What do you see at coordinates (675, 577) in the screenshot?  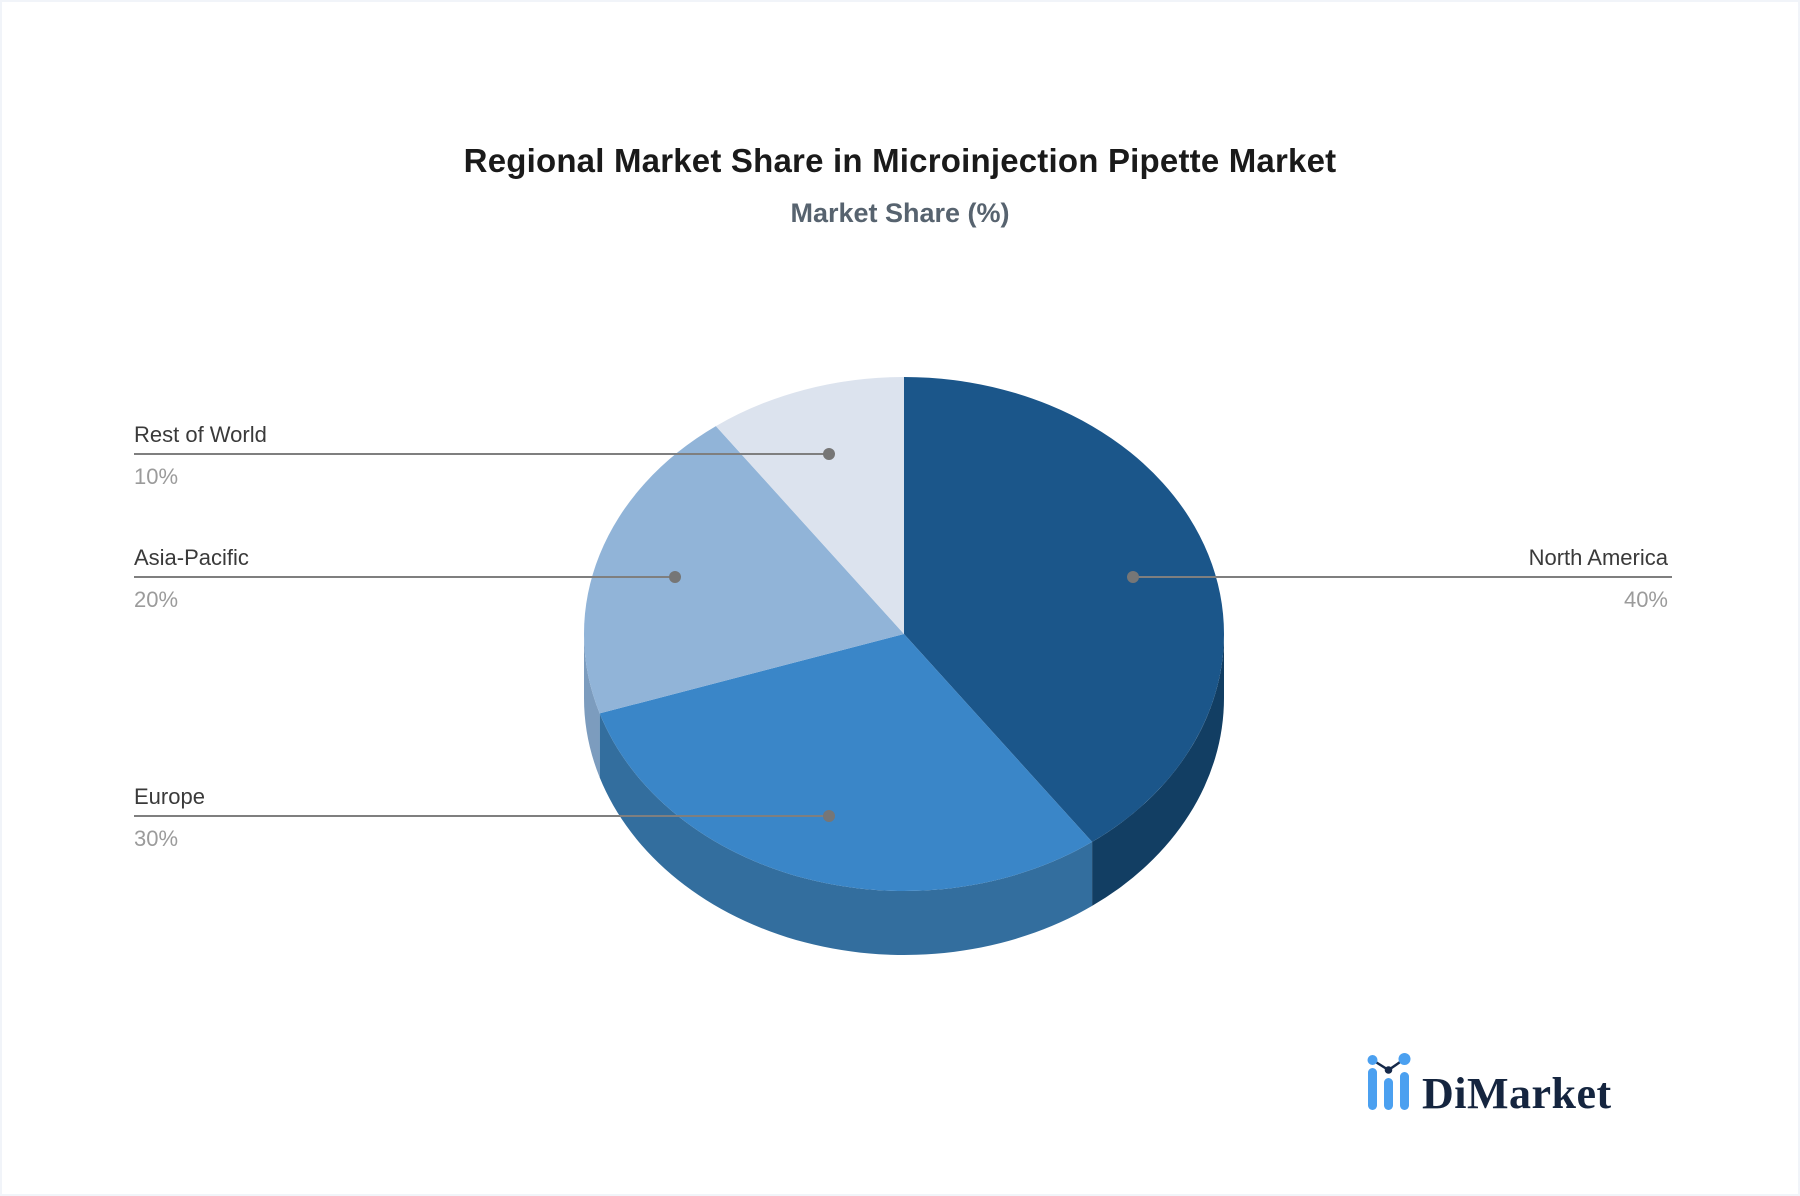 I see `callout-dot-asia-pacific` at bounding box center [675, 577].